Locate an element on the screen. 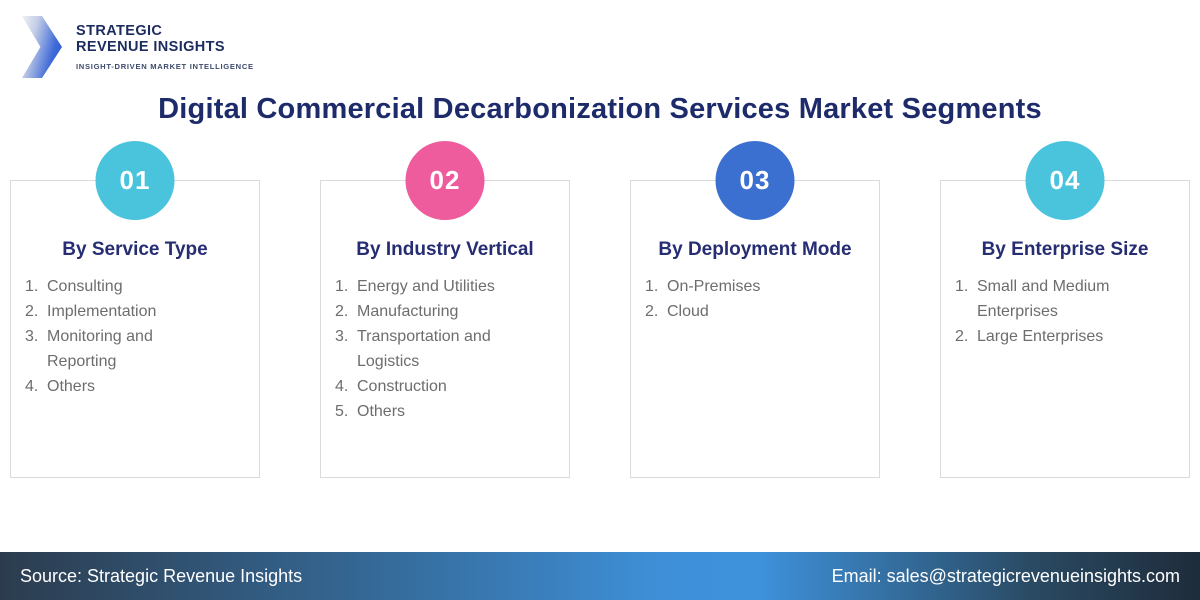  segment-list-item: 3. Monitoring and Reporting is located at coordinates (137, 349).